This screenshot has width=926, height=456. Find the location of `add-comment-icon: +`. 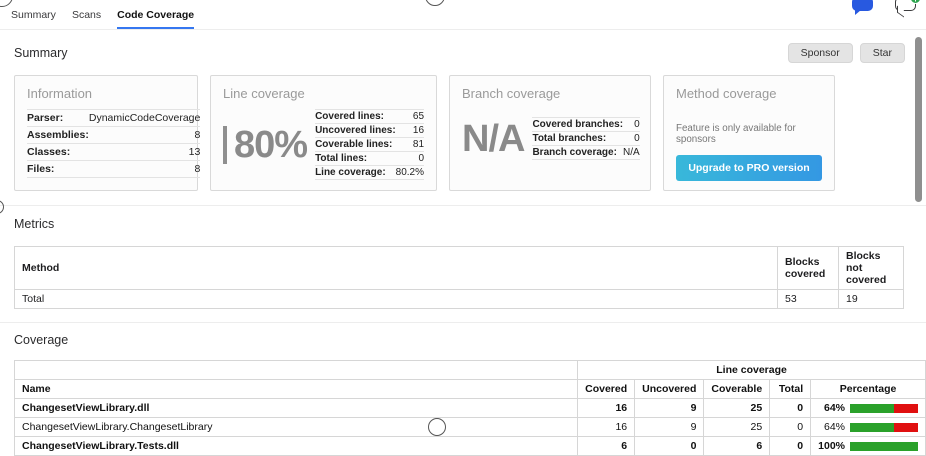

add-comment-icon: + is located at coordinates (908, 5).